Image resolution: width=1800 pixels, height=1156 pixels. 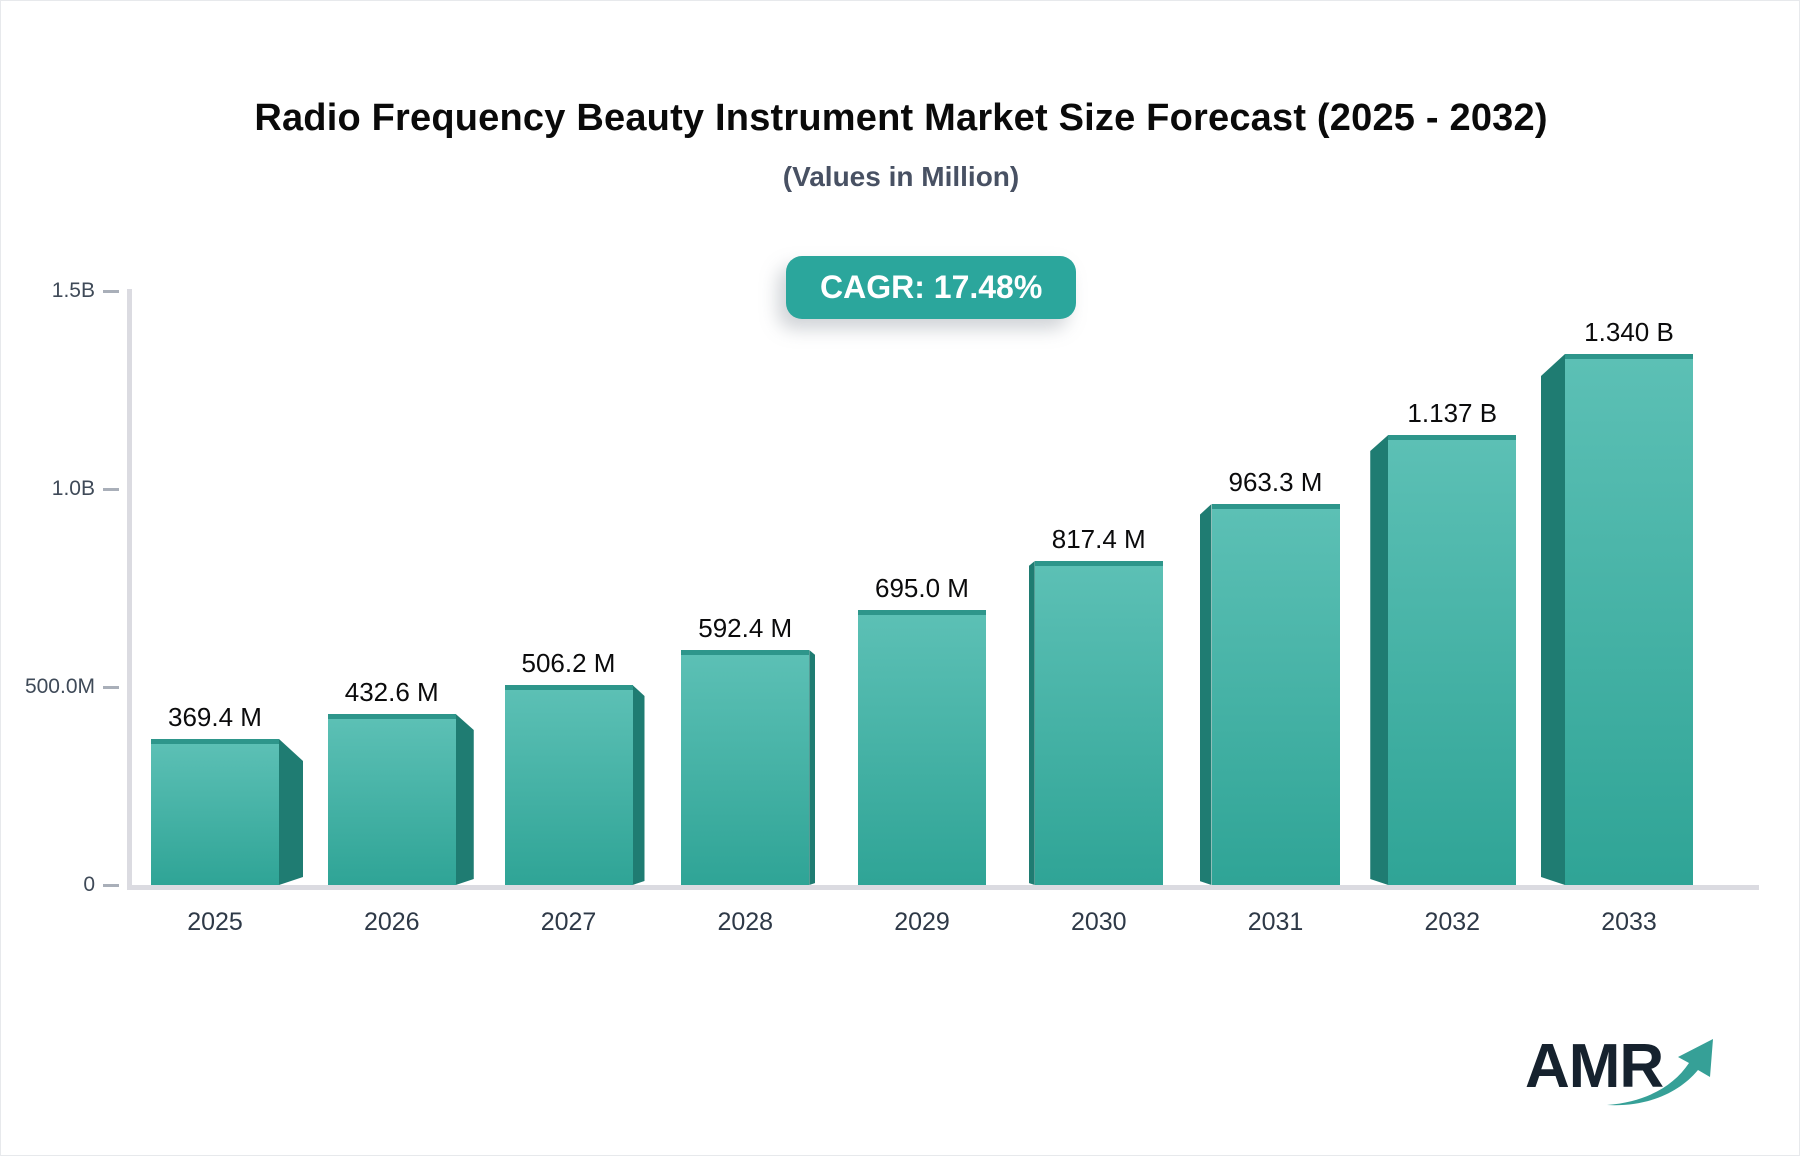 I want to click on x-axis-category-label: 2026, so click(x=391, y=922).